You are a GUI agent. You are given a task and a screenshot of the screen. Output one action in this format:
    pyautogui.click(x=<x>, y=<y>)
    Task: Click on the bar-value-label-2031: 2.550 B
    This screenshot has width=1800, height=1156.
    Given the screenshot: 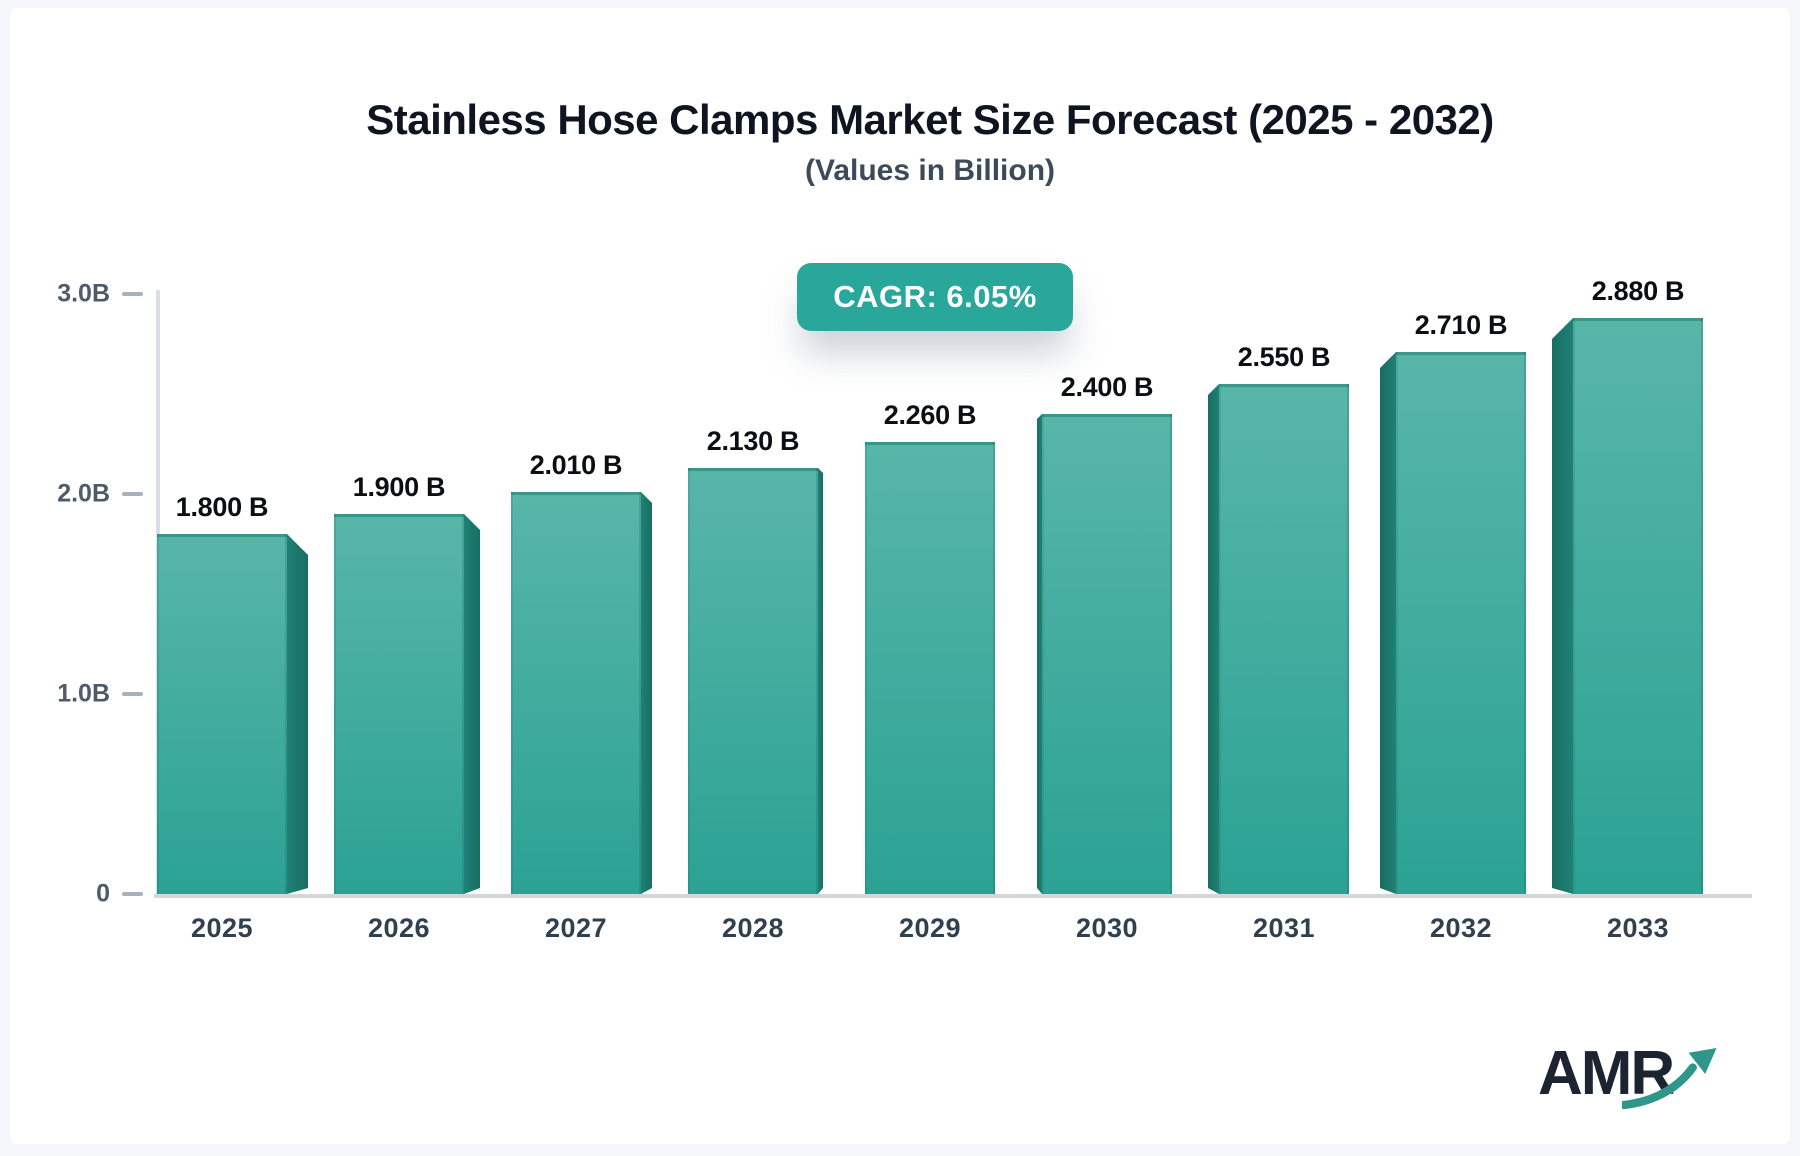 What is the action you would take?
    pyautogui.click(x=1284, y=357)
    